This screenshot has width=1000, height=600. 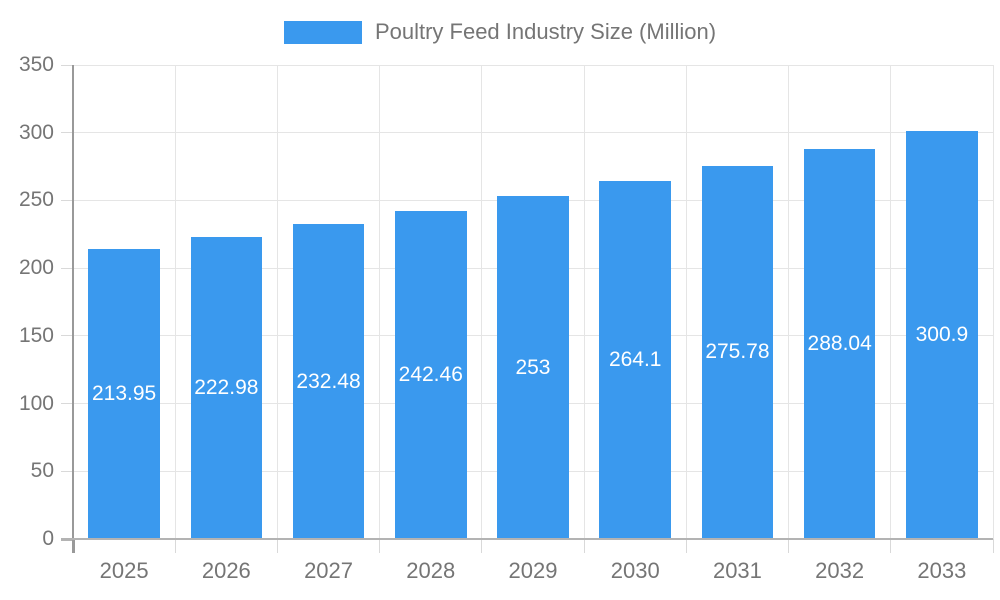 What do you see at coordinates (36, 132) in the screenshot?
I see `y-axis-tick-label: 300` at bounding box center [36, 132].